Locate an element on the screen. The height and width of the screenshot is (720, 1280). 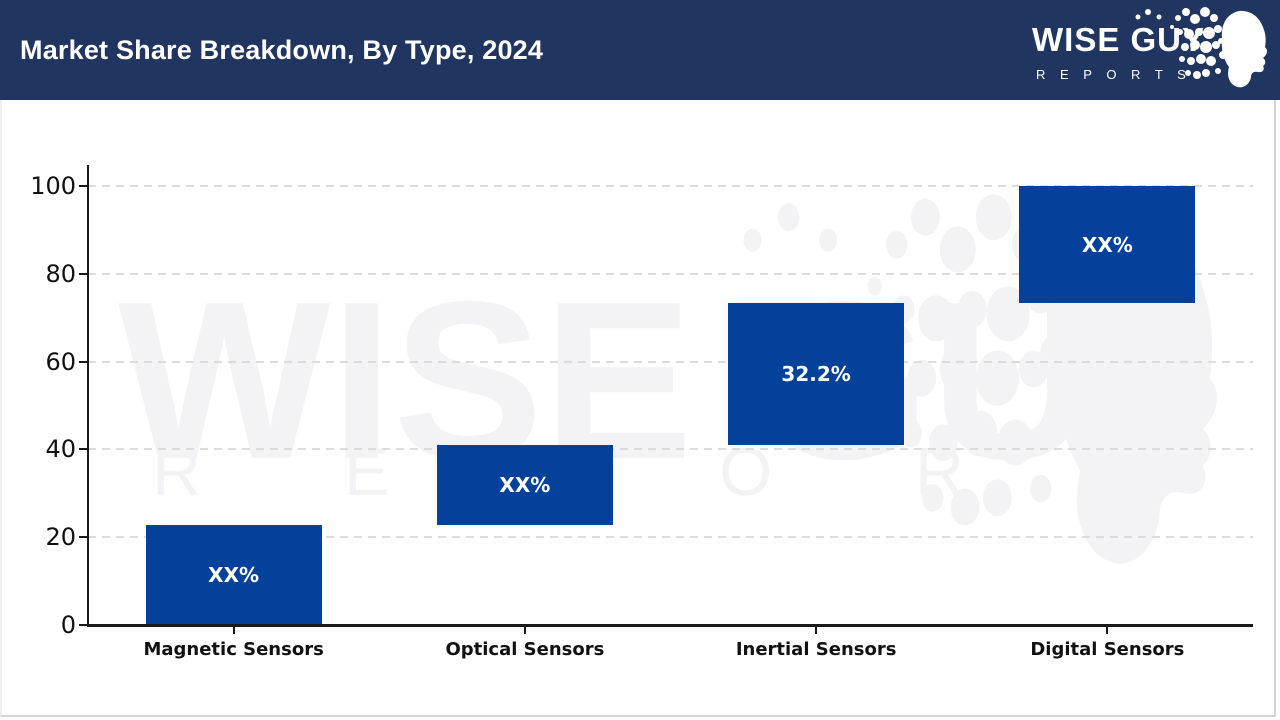
x-category-label: Optical Sensors is located at coordinates (525, 649).